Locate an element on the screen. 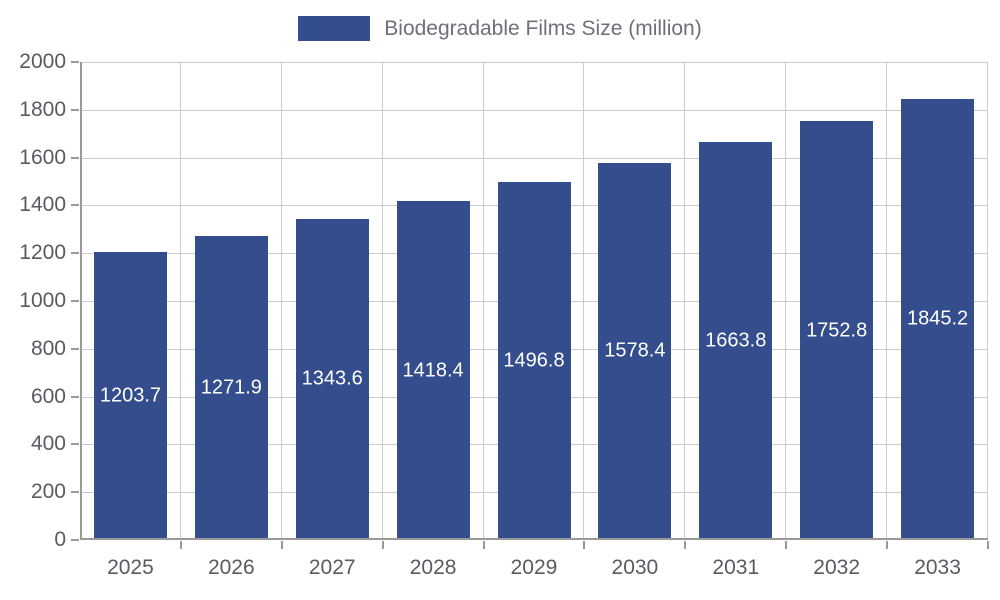 The width and height of the screenshot is (1000, 600). bar-2030 is located at coordinates (635, 351).